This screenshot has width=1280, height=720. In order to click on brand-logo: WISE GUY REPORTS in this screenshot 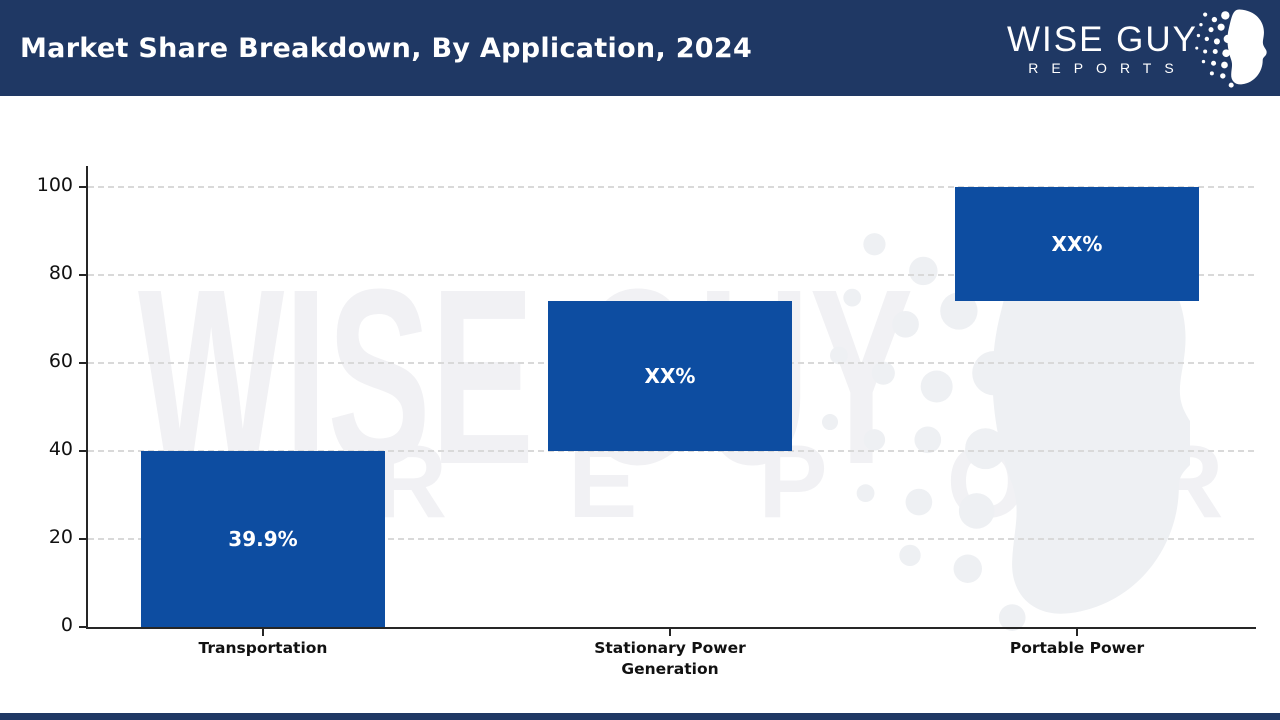, I will do `click(1138, 49)`.